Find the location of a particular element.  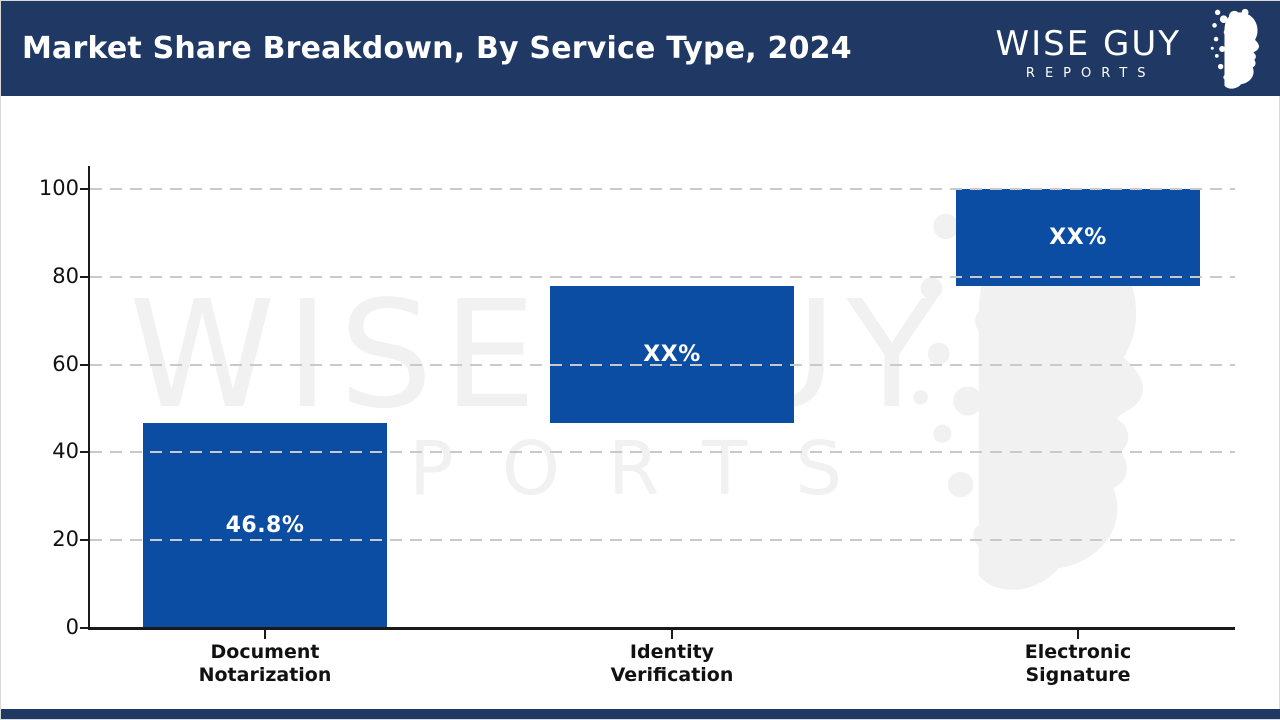

y-axis-tick-label: 80 is located at coordinates (65, 275).